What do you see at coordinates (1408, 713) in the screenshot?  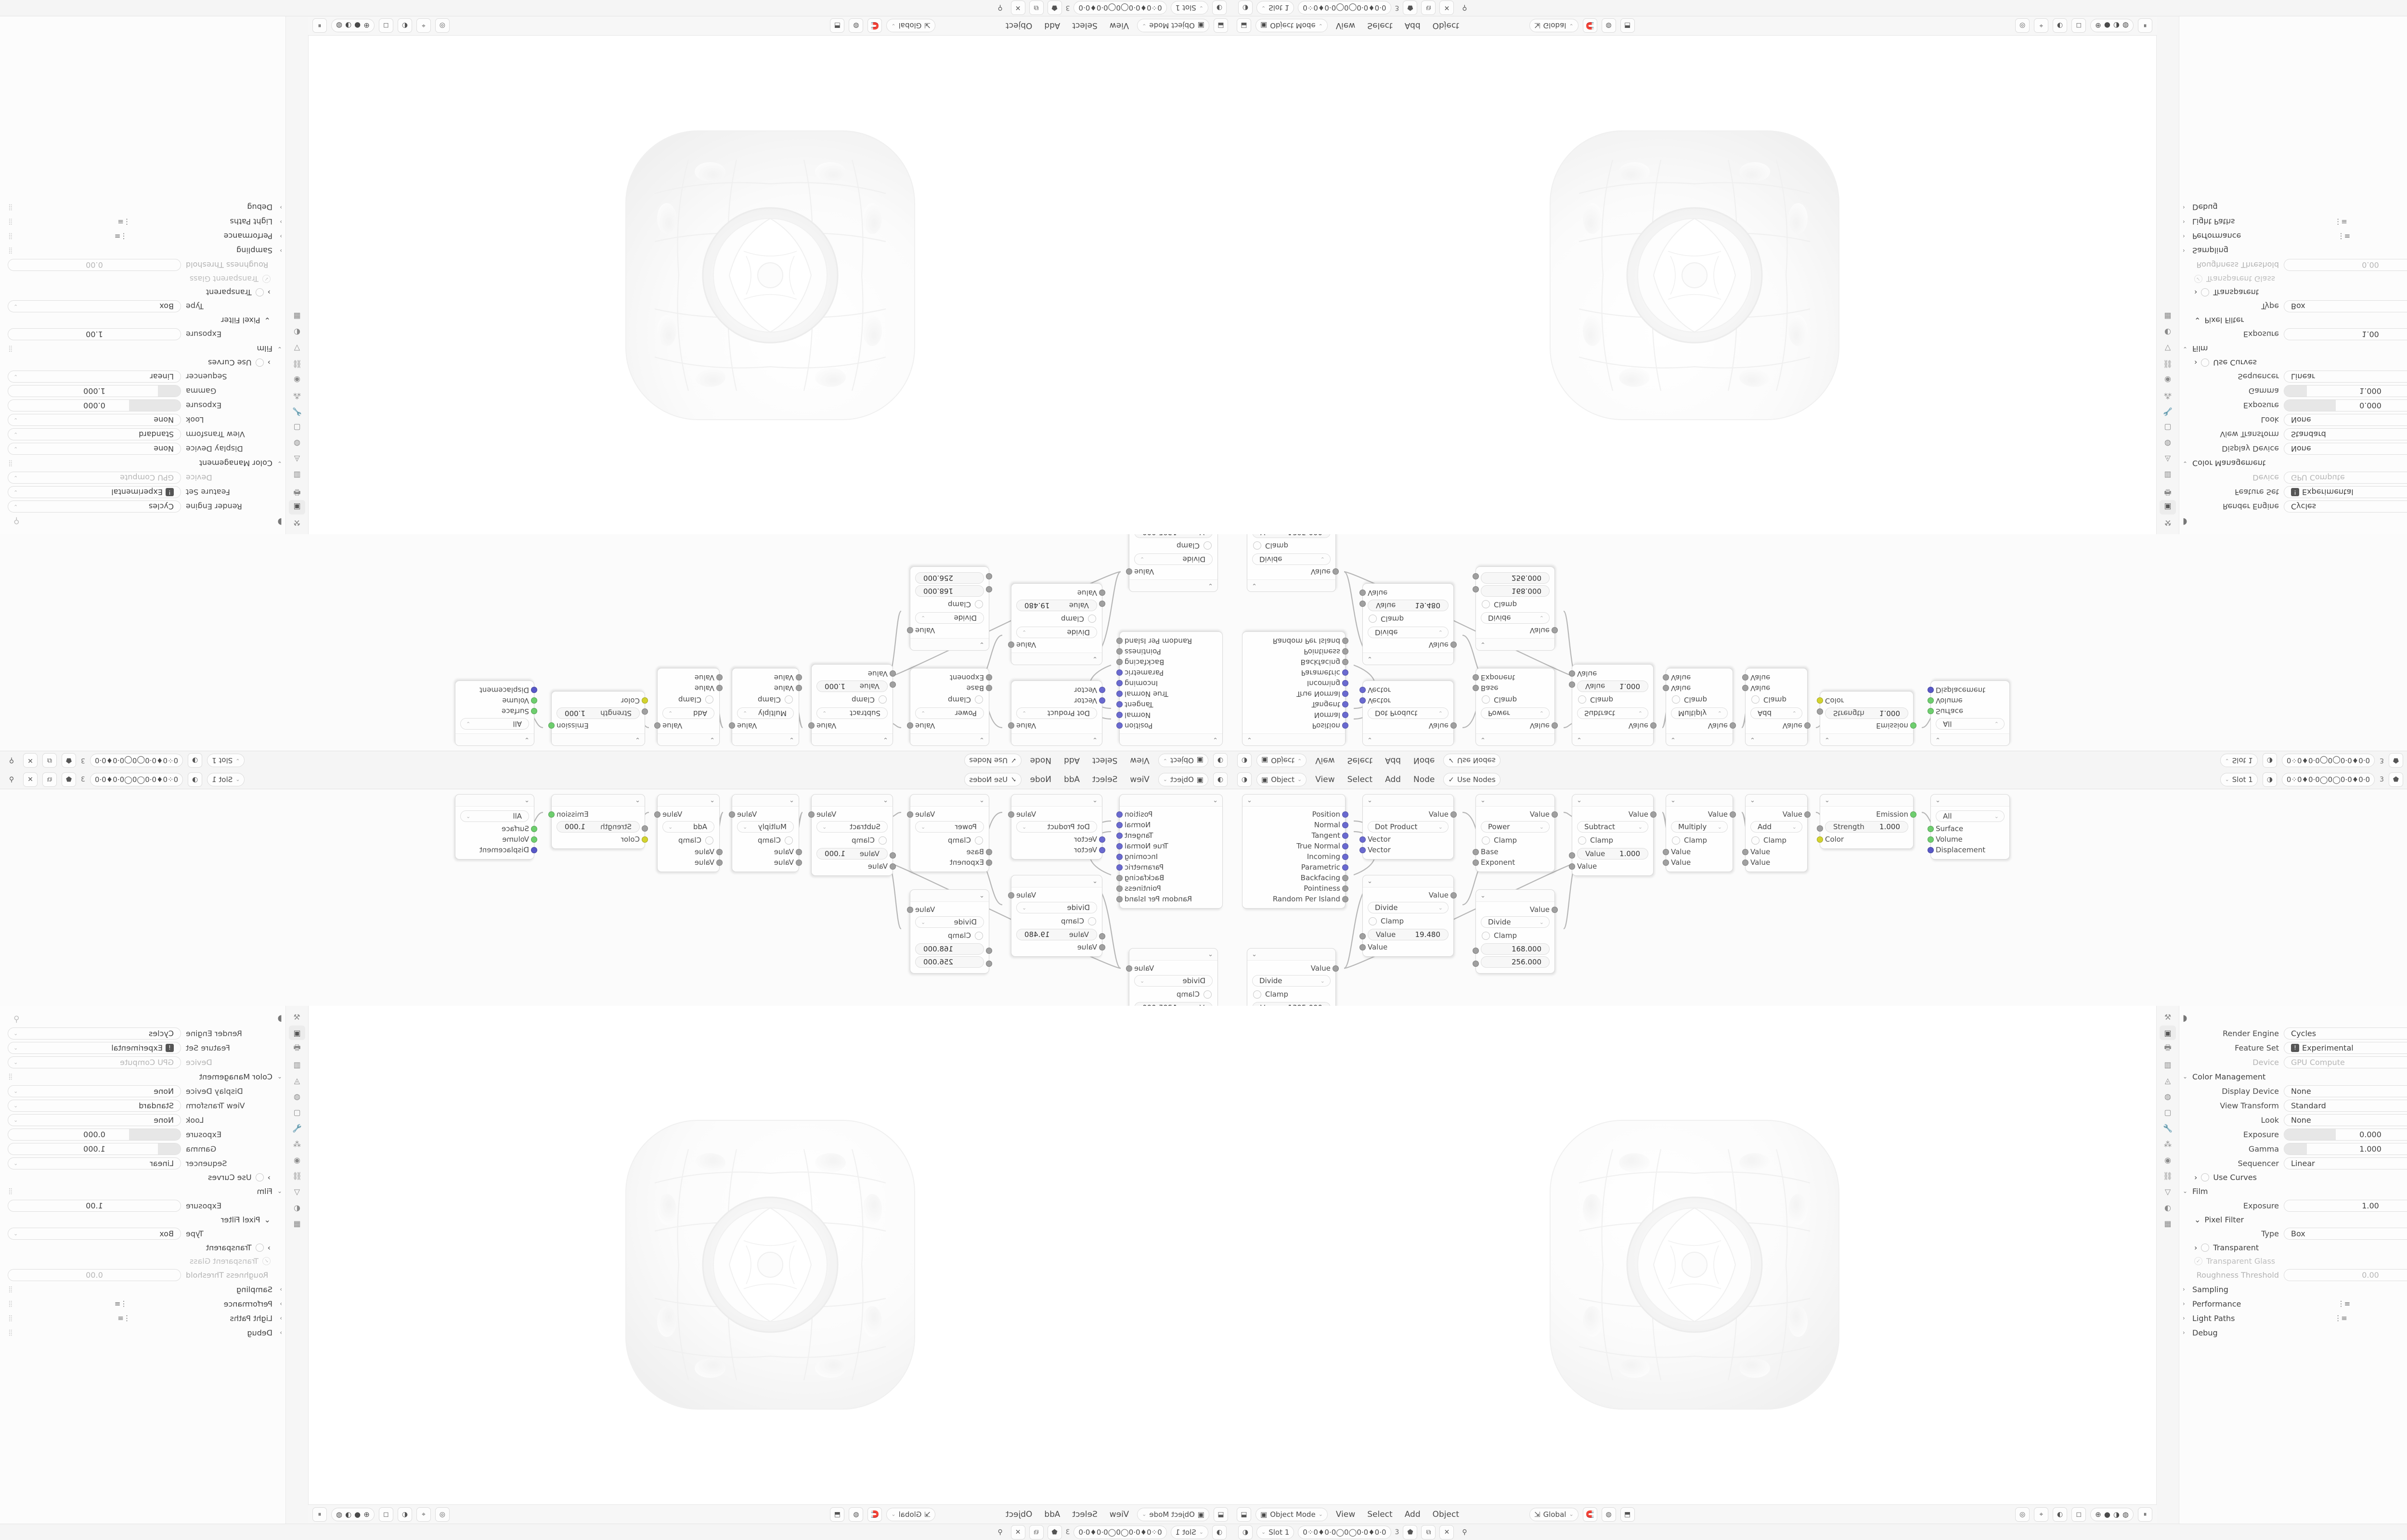 I see `node-dropdown: Dot Product ⌄` at bounding box center [1408, 713].